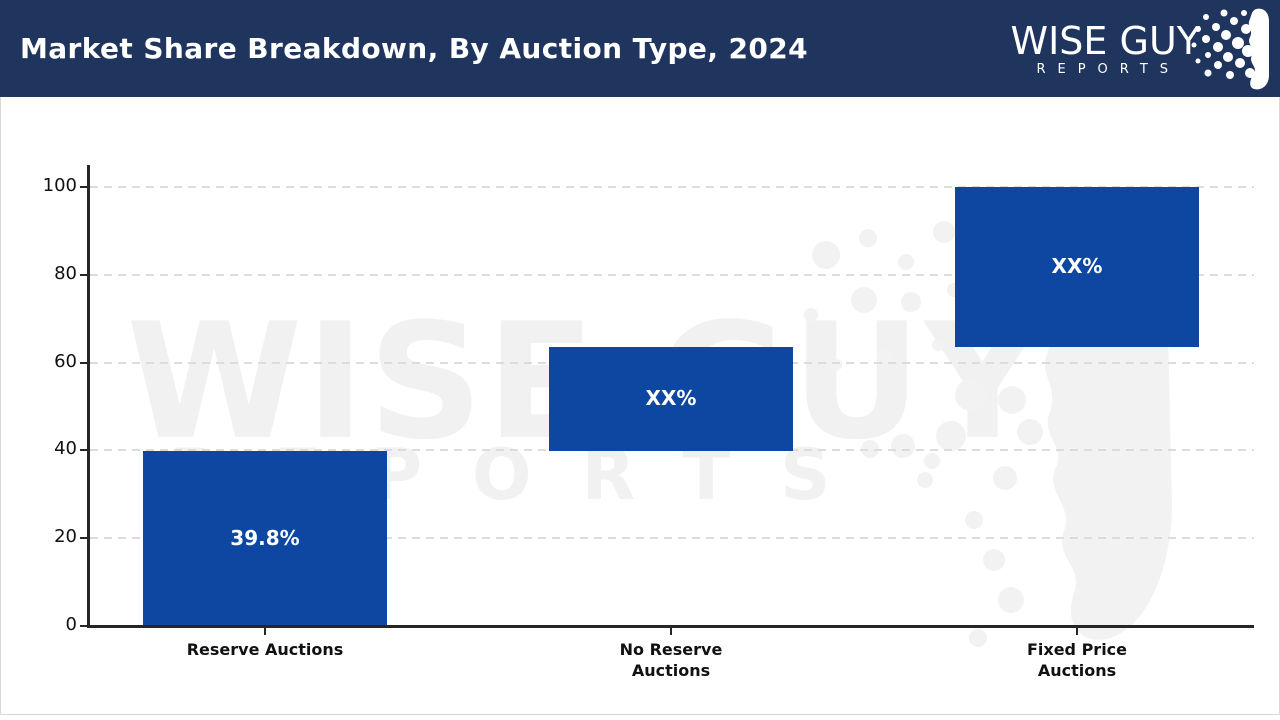 This screenshot has width=1280, height=720. Describe the element at coordinates (65, 361) in the screenshot. I see `y-axis-tick-label: 60` at that location.